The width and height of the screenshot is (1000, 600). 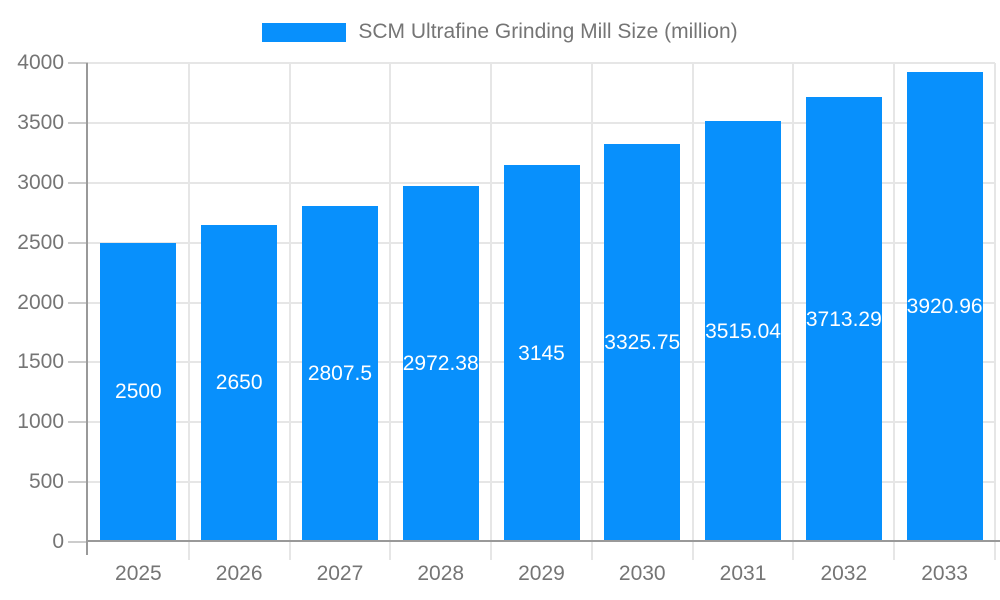 What do you see at coordinates (40, 122) in the screenshot?
I see `y-axis-tick-label: 3500` at bounding box center [40, 122].